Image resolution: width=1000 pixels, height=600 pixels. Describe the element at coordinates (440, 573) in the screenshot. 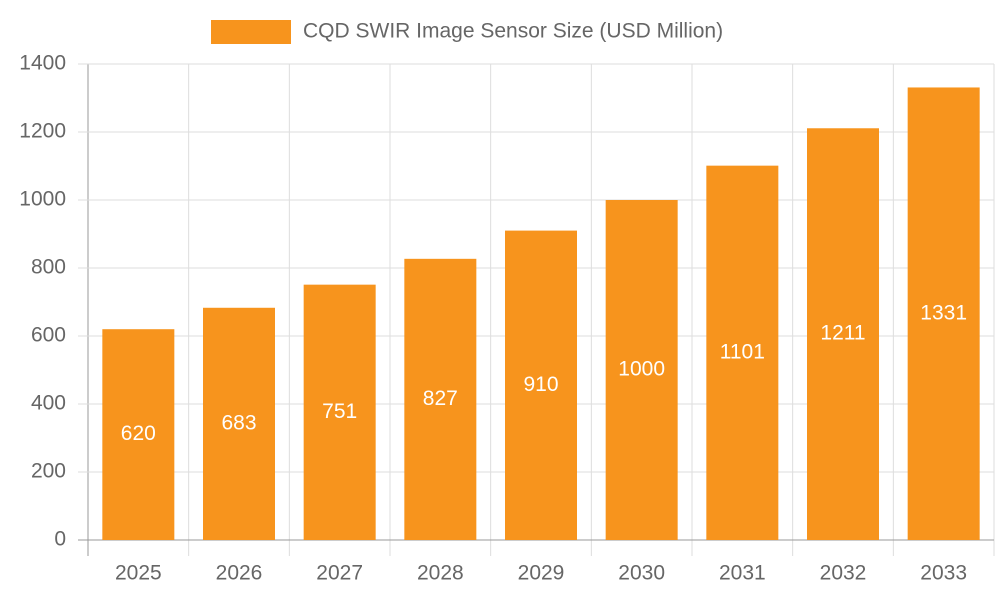

I see `x-tick-label: 2028` at that location.